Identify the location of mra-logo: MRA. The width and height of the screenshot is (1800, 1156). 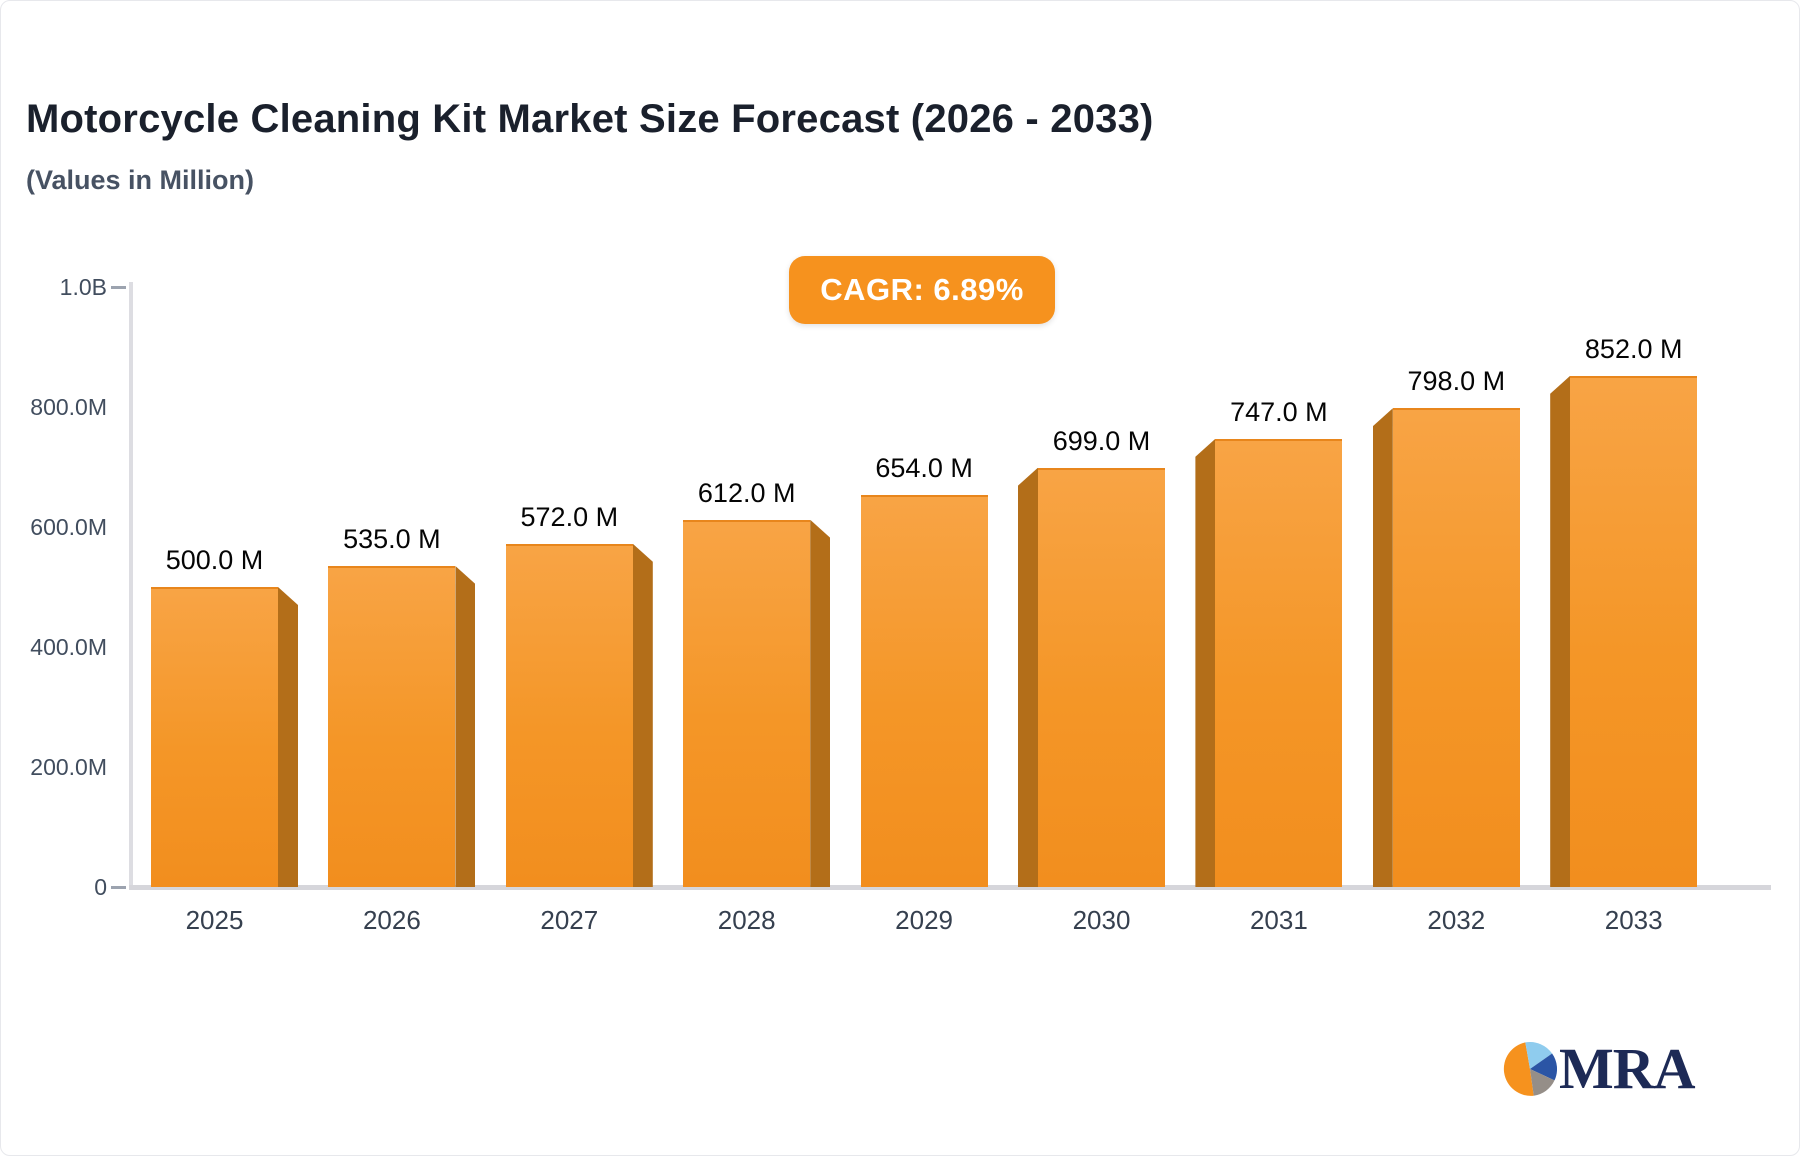
(1599, 1068).